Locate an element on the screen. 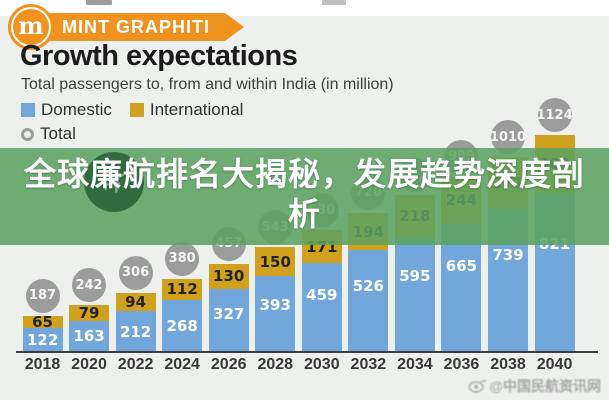 The image size is (609, 400). x-axis-tick-label-value: 2026 is located at coordinates (228, 364).